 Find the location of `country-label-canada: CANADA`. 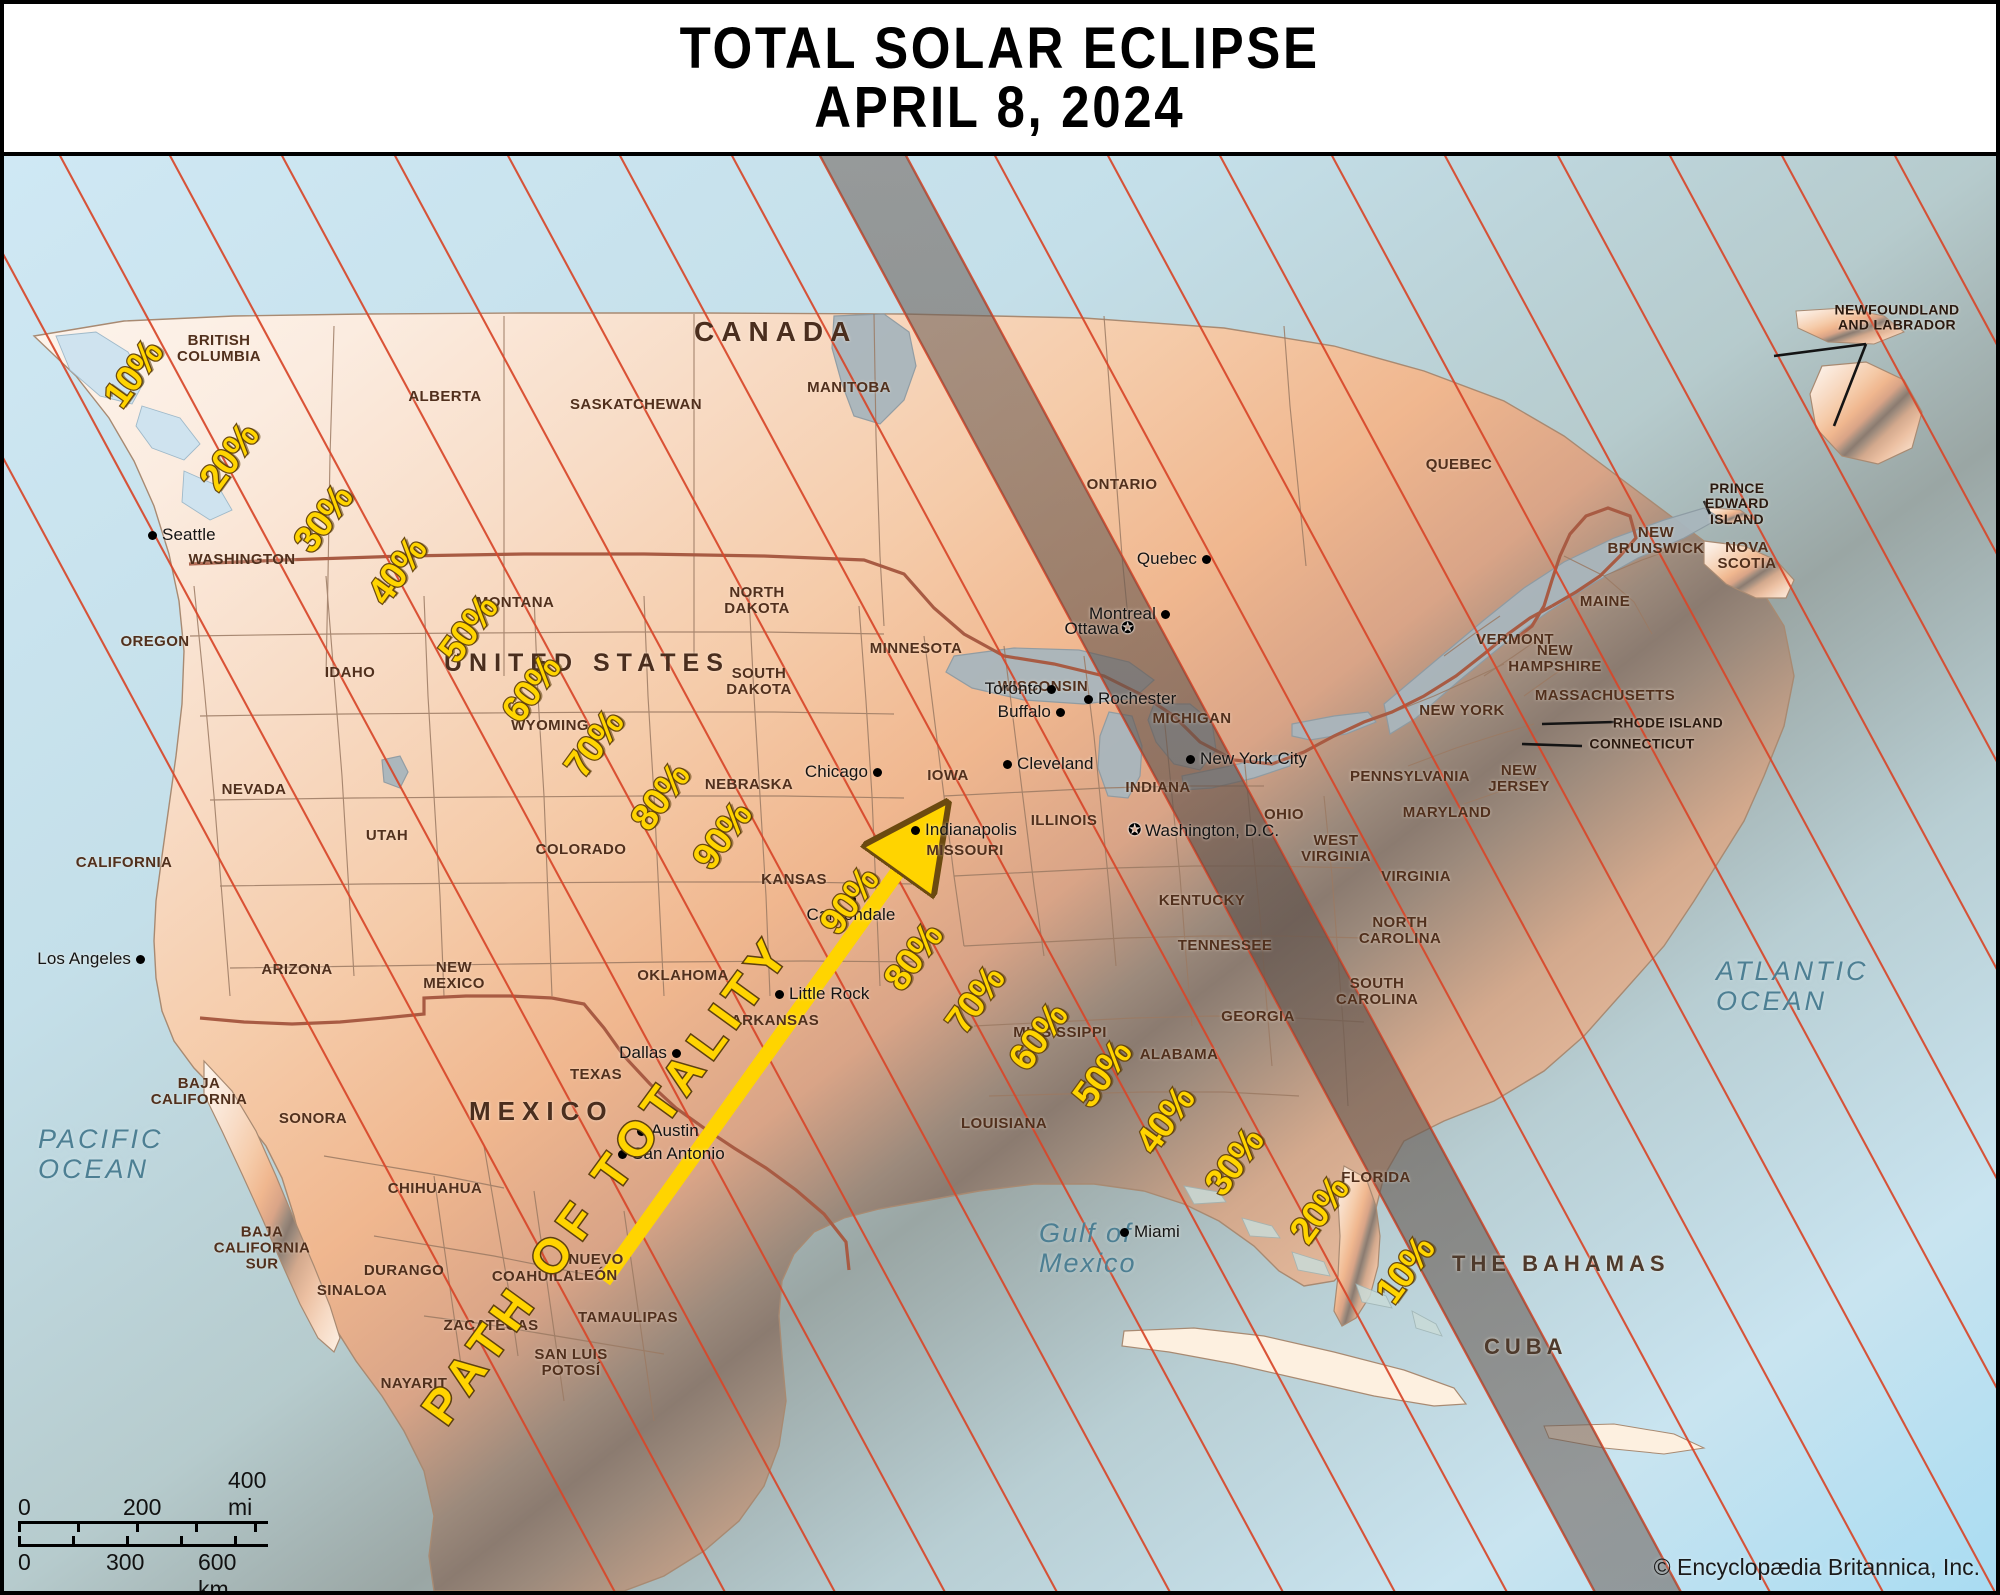

country-label-canada: CANADA is located at coordinates (776, 331).